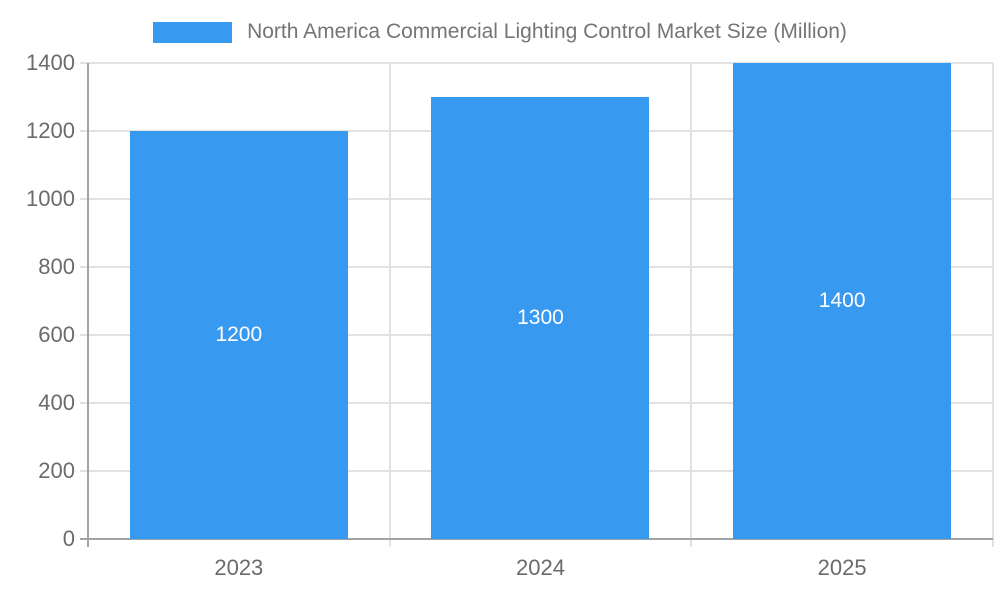 The height and width of the screenshot is (600, 1000). I want to click on y-tick-label: 200, so click(56, 470).